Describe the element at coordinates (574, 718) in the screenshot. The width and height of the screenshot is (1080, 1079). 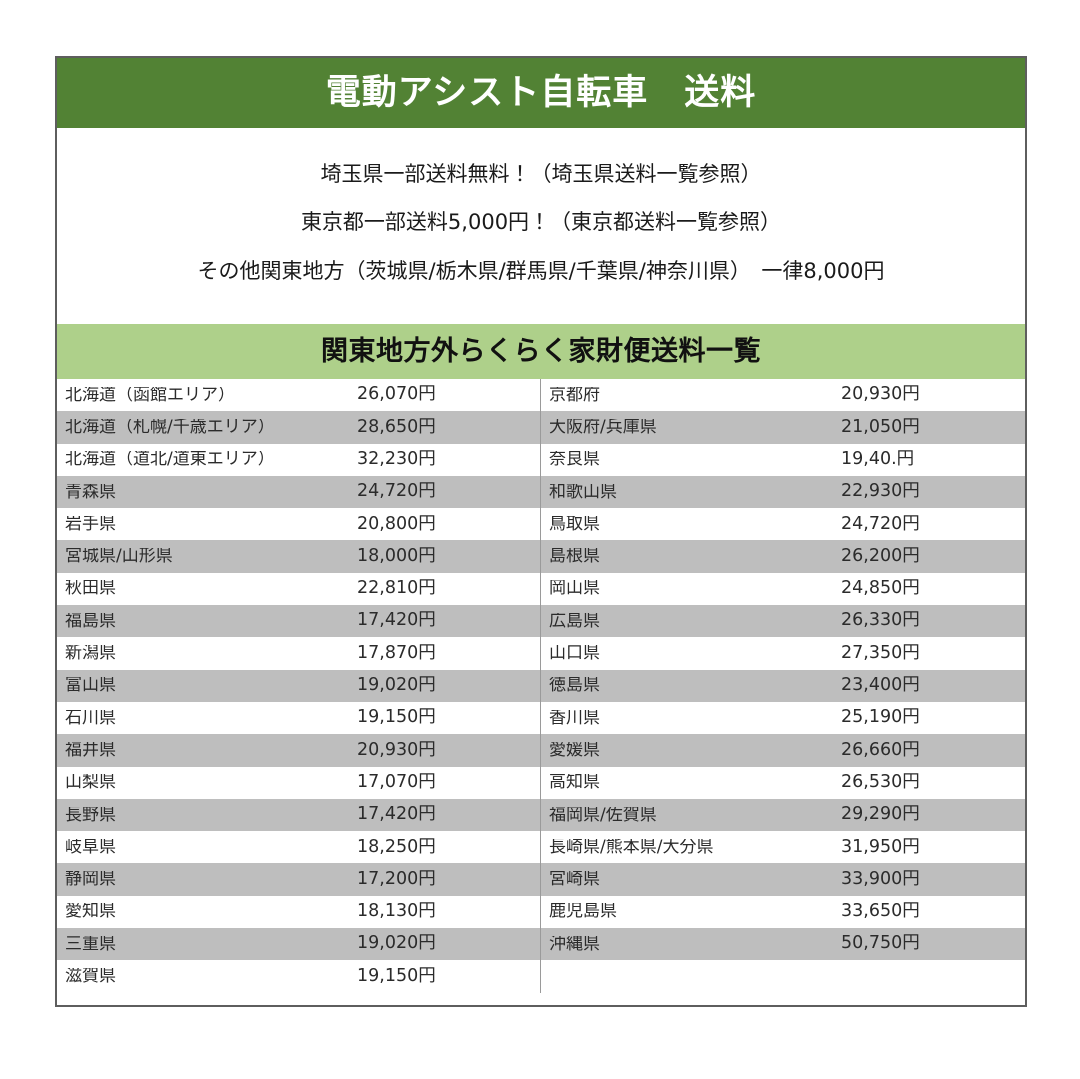
I see `fee-region-label: 香川県` at that location.